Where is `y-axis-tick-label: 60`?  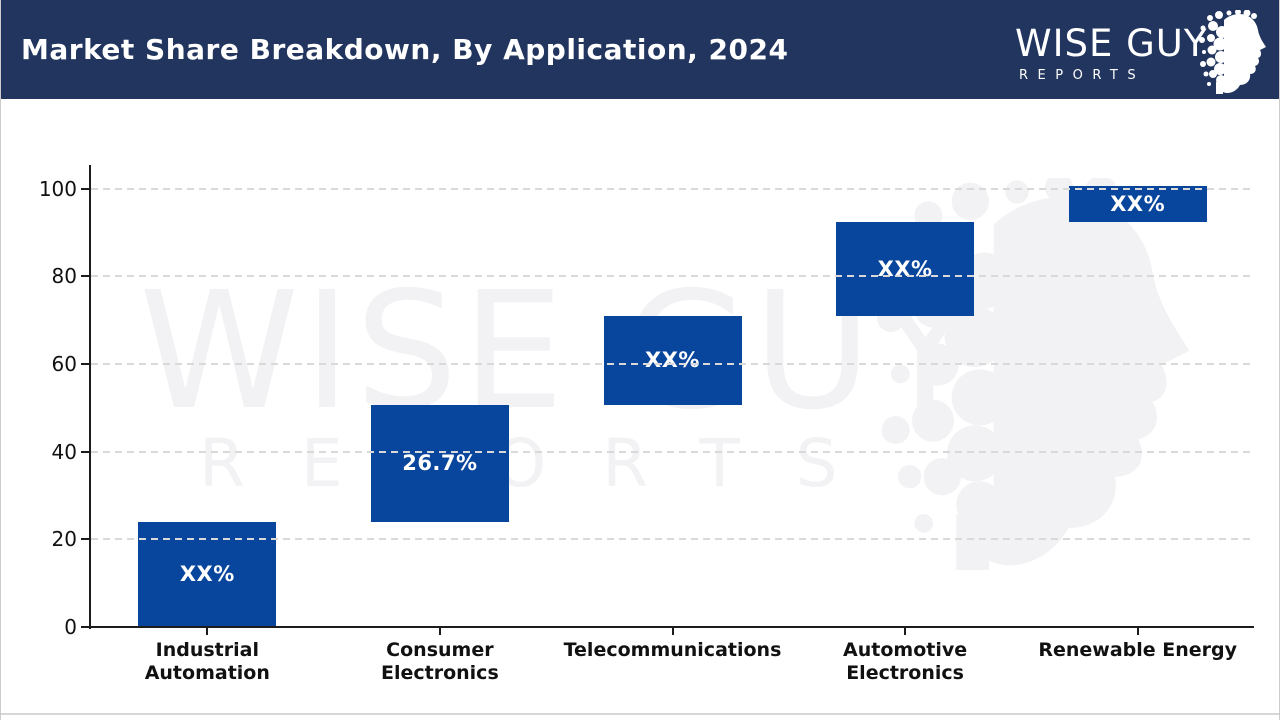 y-axis-tick-label: 60 is located at coordinates (64, 363).